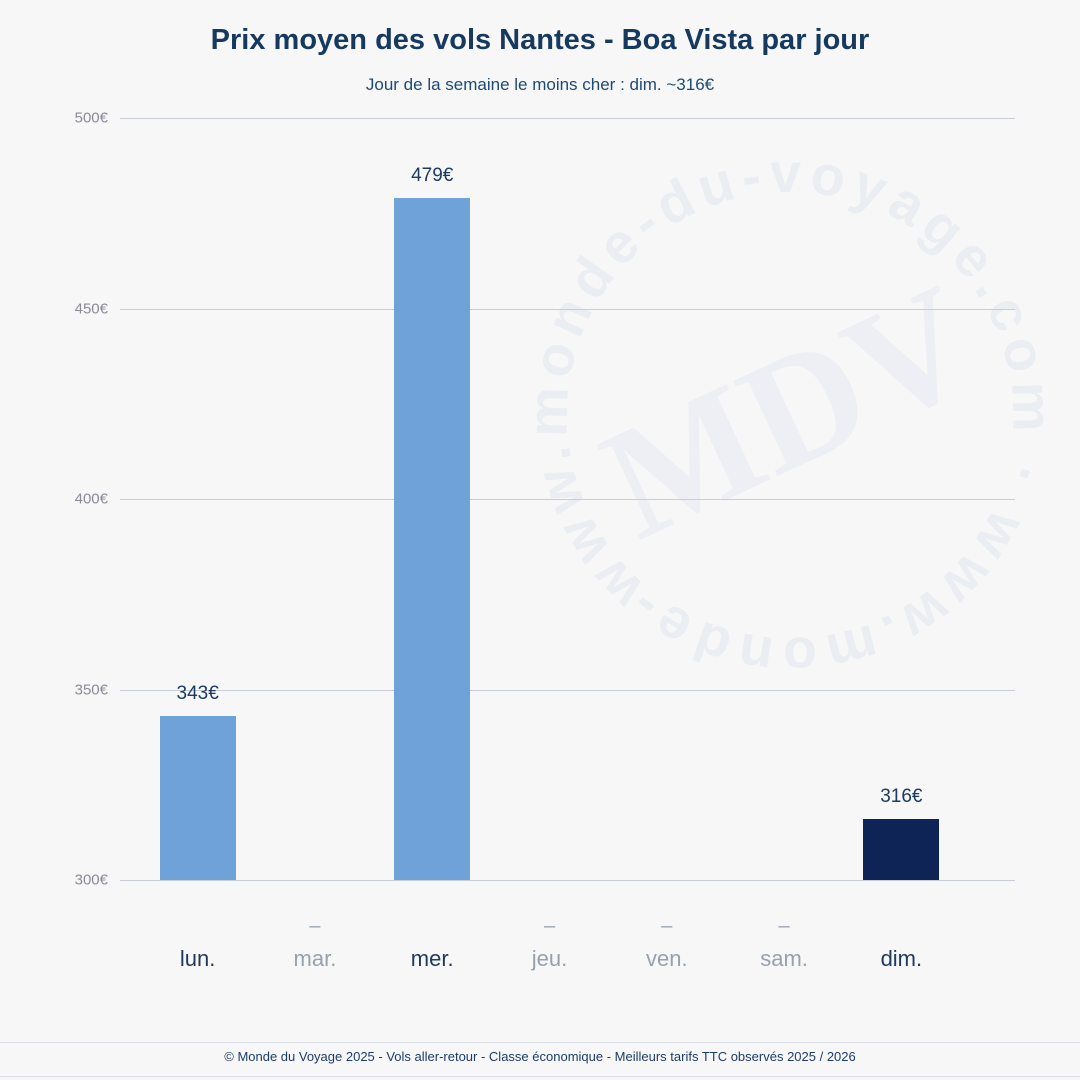 The width and height of the screenshot is (1080, 1080). What do you see at coordinates (315, 958) in the screenshot?
I see `x-axis-label: mar.` at bounding box center [315, 958].